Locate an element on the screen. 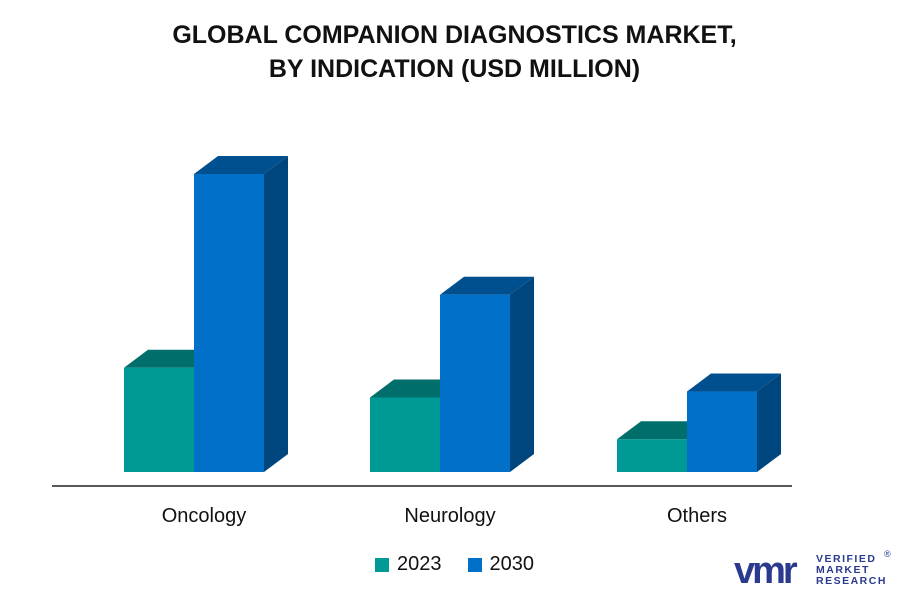 The height and width of the screenshot is (598, 909). brand-logo: vmr ® VERIFIED MARKET RESEARCH is located at coordinates (819, 570).